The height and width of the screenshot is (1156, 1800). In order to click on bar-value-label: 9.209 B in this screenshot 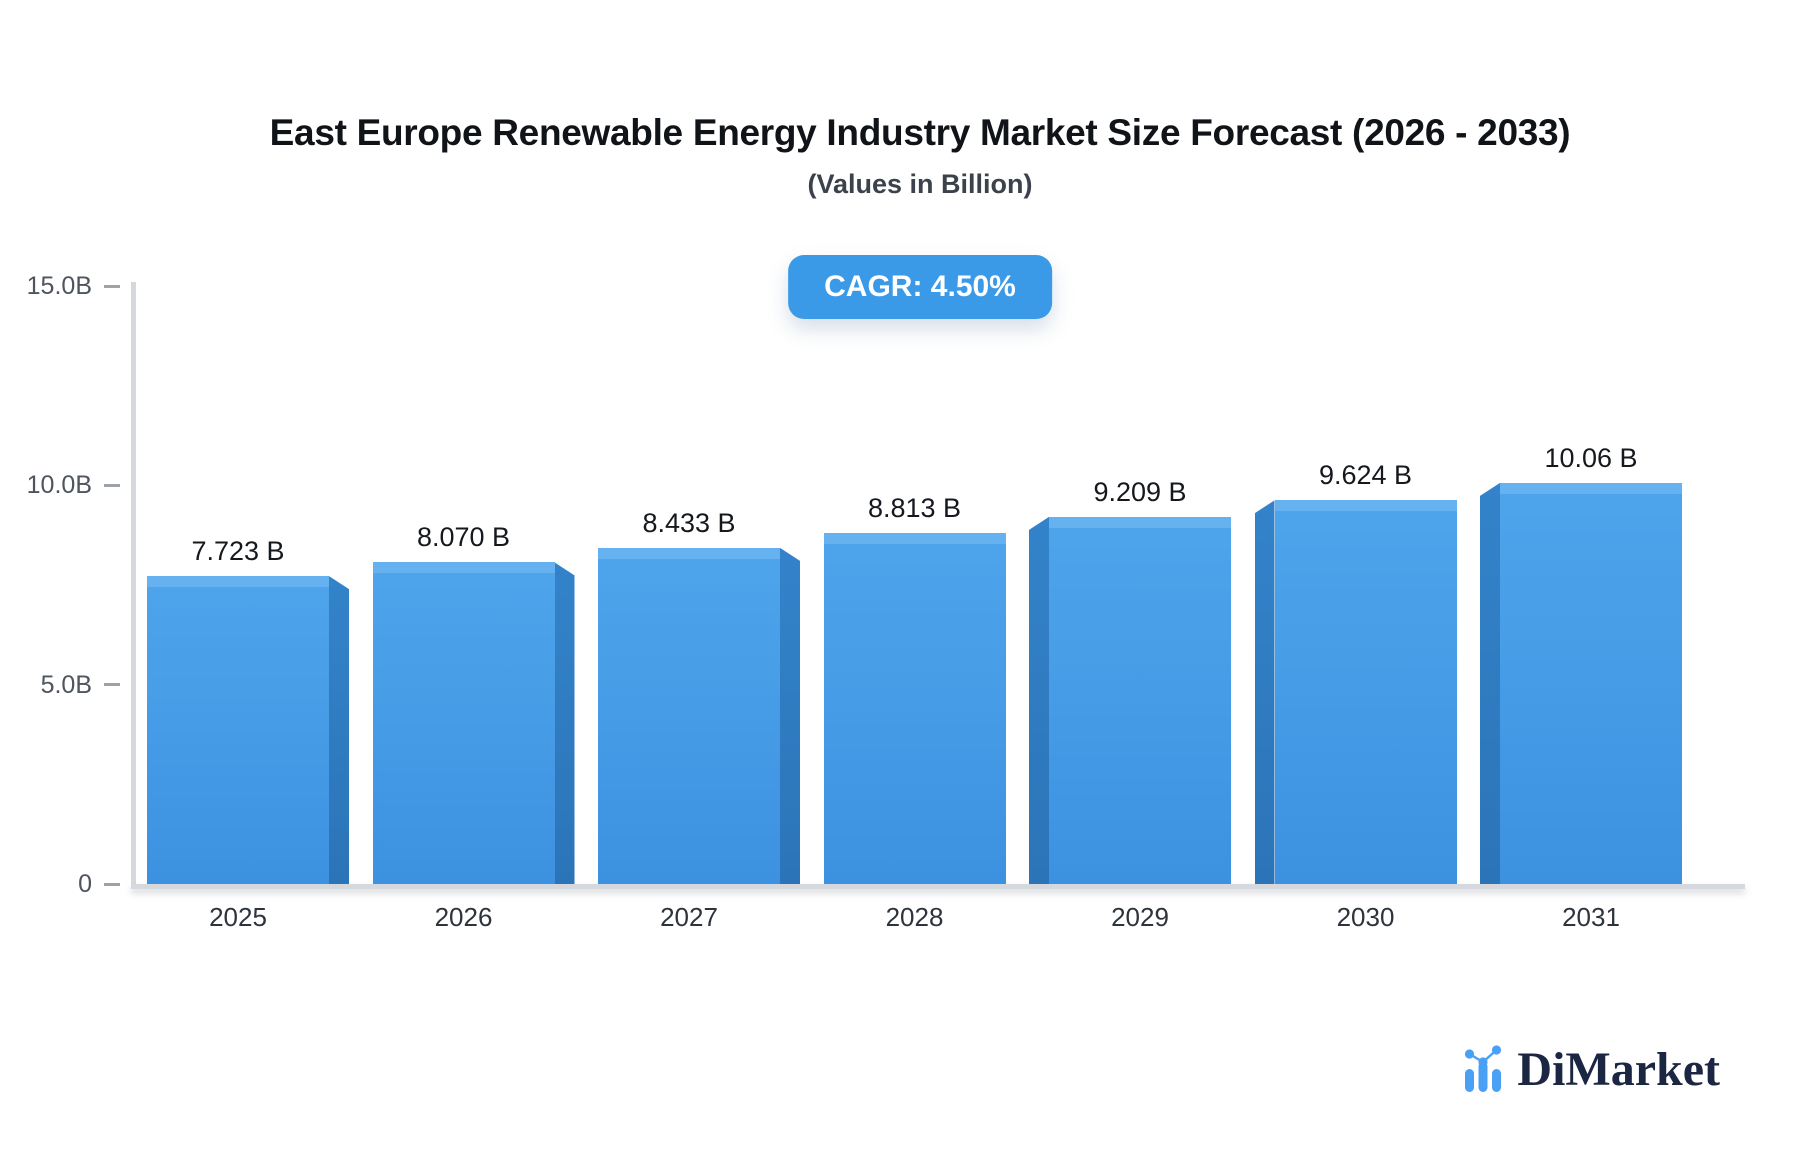, I will do `click(1140, 491)`.